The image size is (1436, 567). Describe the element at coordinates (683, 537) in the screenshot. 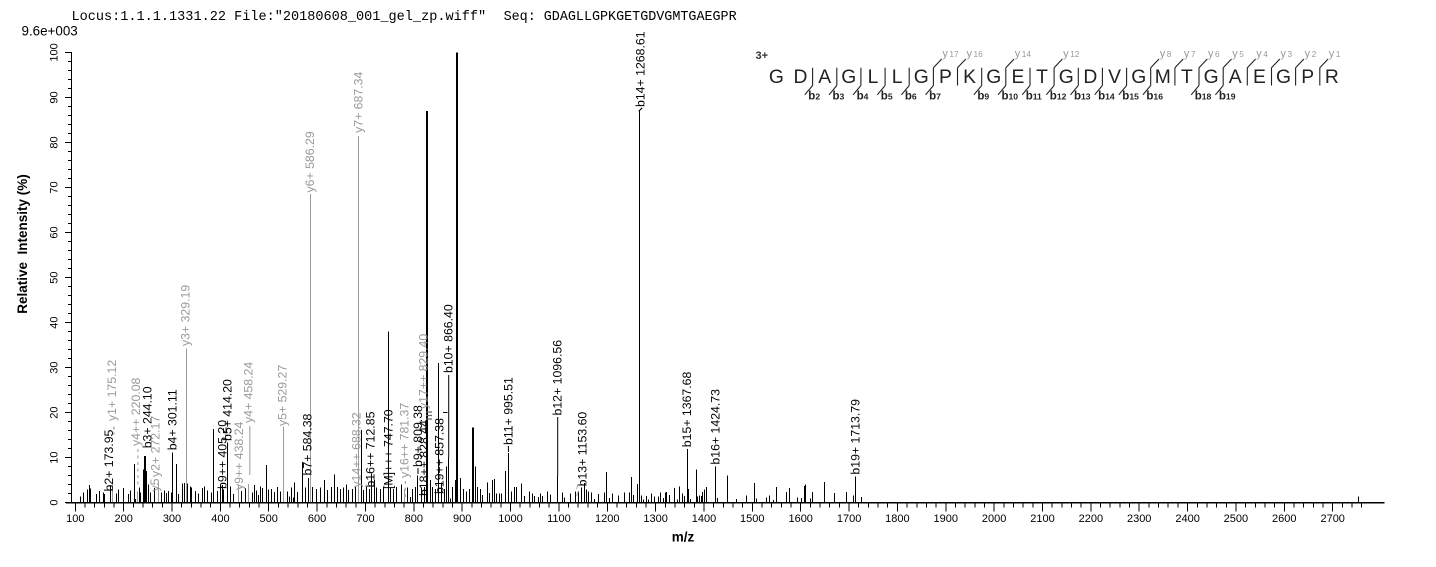

I see `svg-text: m/z` at that location.